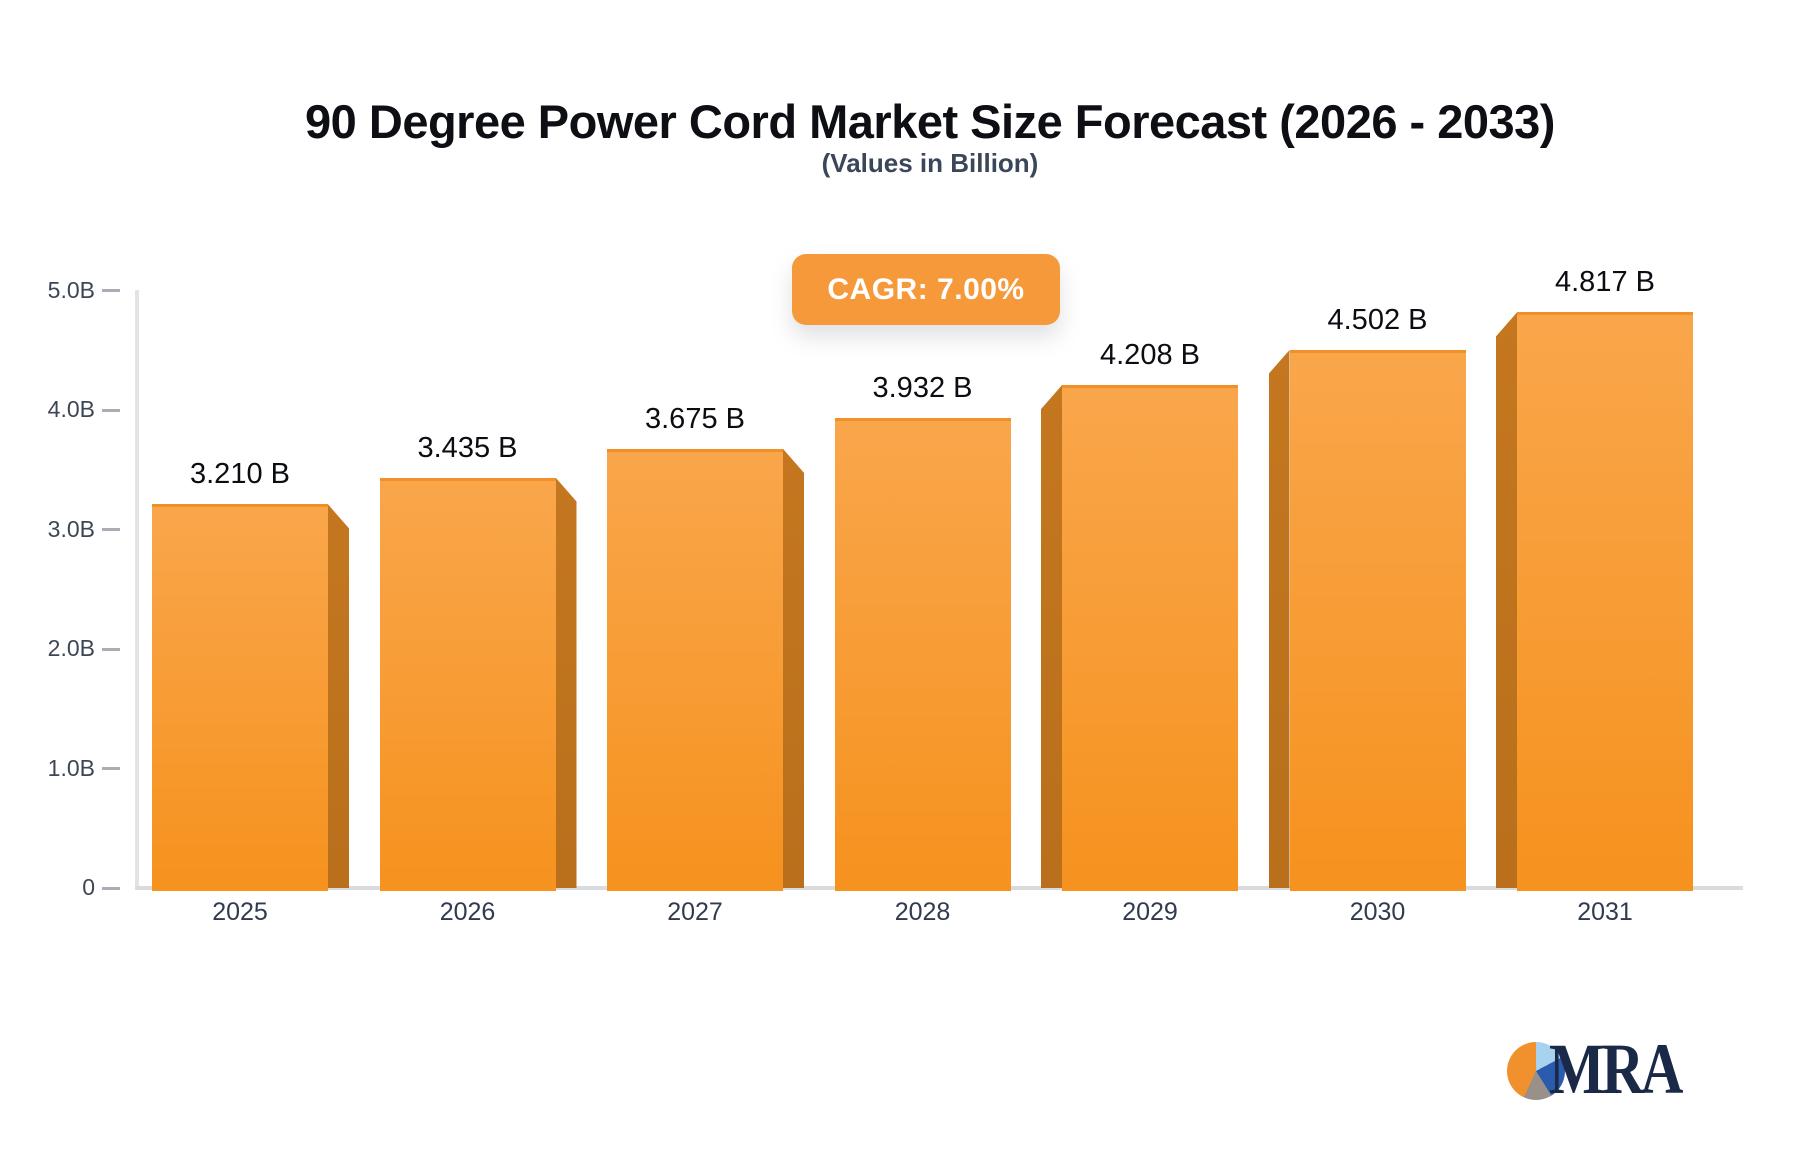  I want to click on x-axis-label-2028: 2028, so click(922, 912).